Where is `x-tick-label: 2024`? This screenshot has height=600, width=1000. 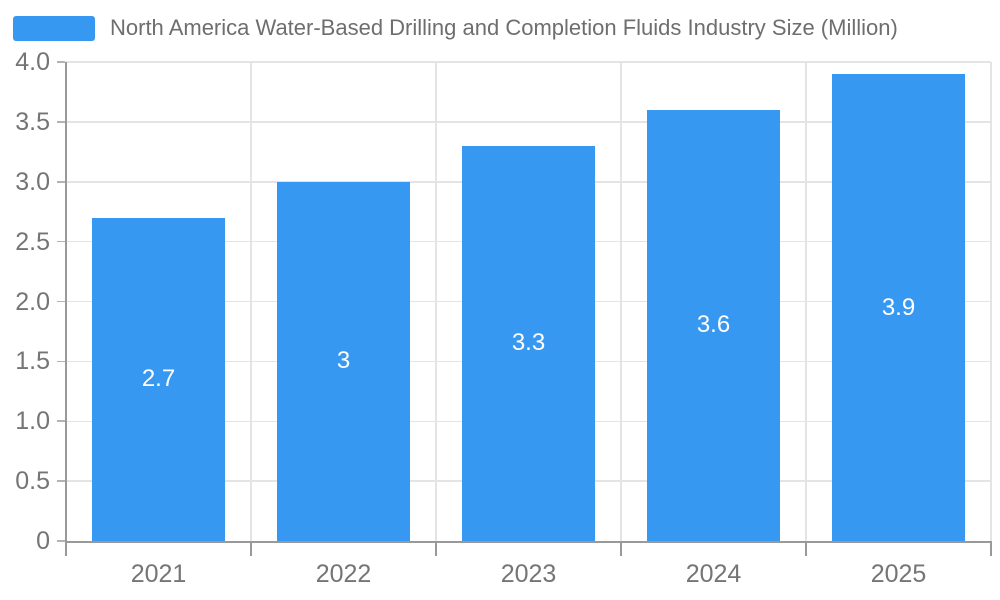
x-tick-label: 2024 is located at coordinates (713, 574).